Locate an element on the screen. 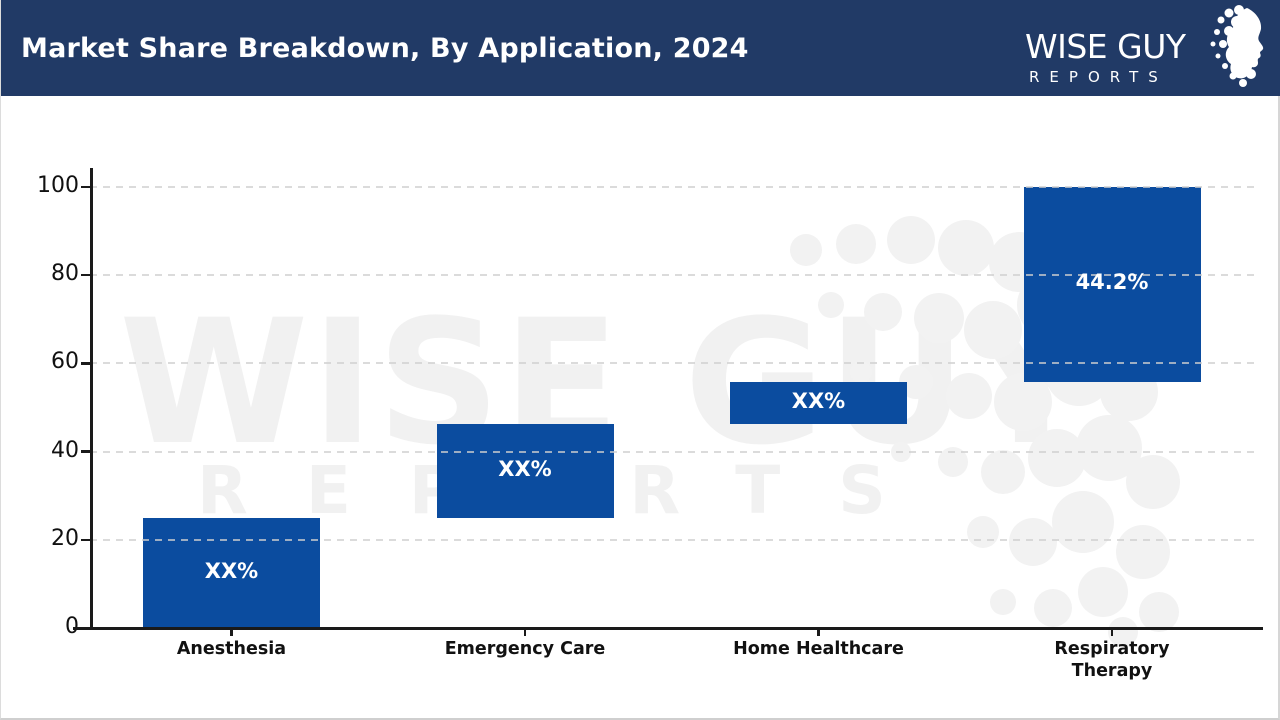 This screenshot has width=1280, height=720. x-axis-line is located at coordinates (668, 628).